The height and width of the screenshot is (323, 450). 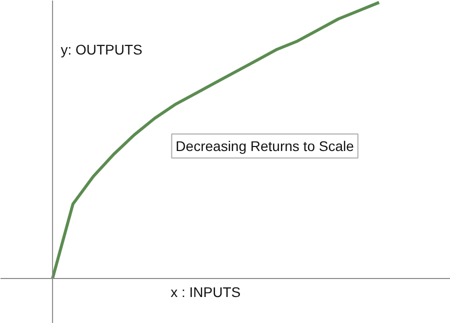 What do you see at coordinates (205, 292) in the screenshot?
I see `x-axis-title: x : INPUTS` at bounding box center [205, 292].